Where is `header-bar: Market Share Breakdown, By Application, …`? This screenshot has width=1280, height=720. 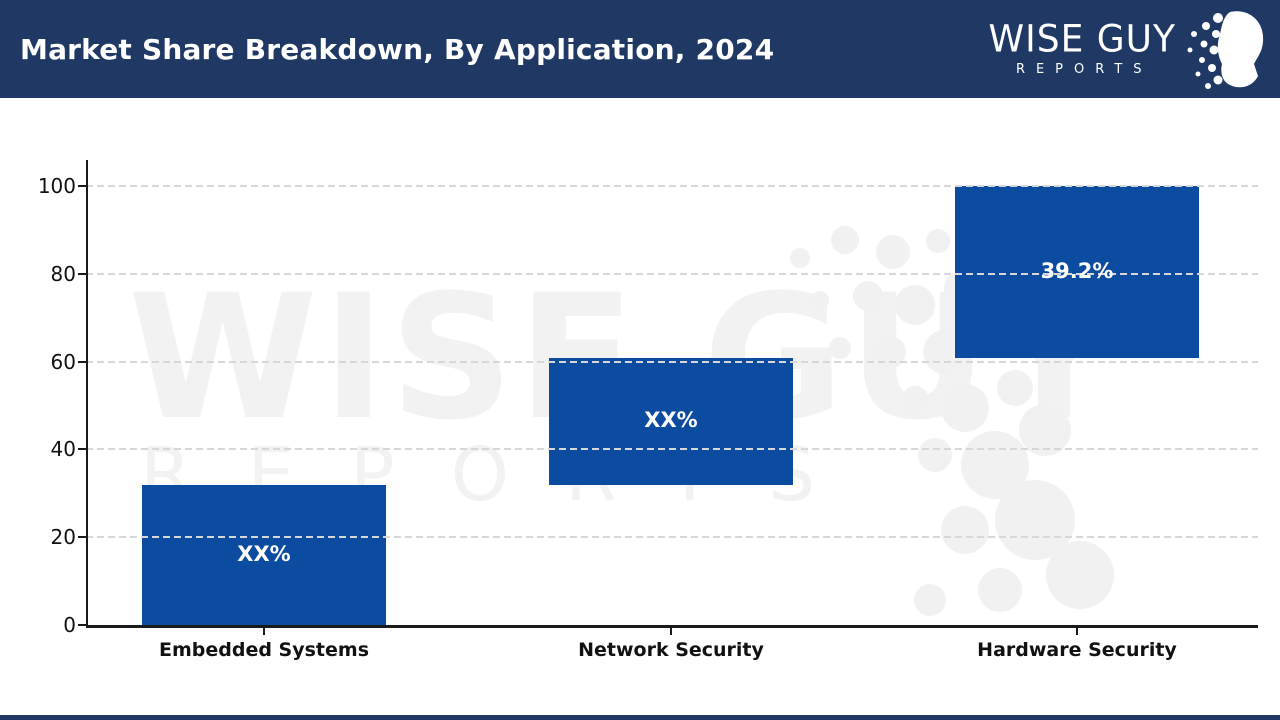
header-bar: Market Share Breakdown, By Application, … is located at coordinates (640, 49).